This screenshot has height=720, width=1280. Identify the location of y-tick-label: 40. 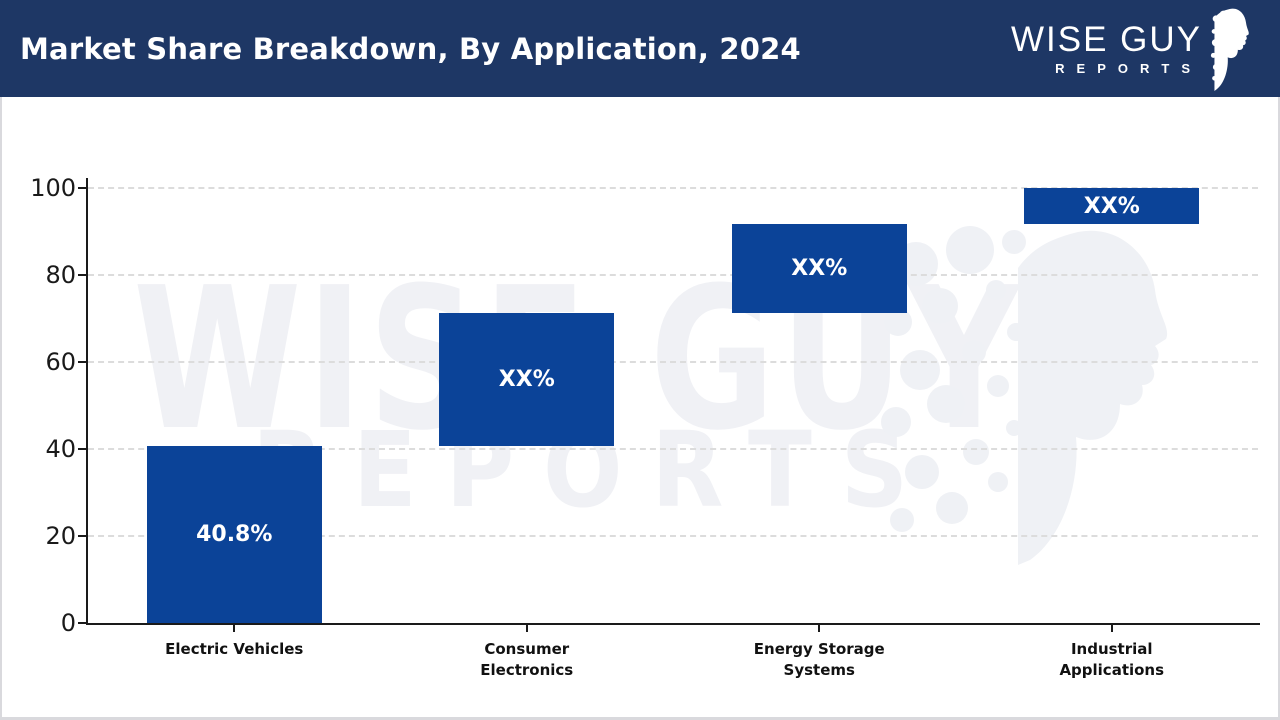
(60, 449).